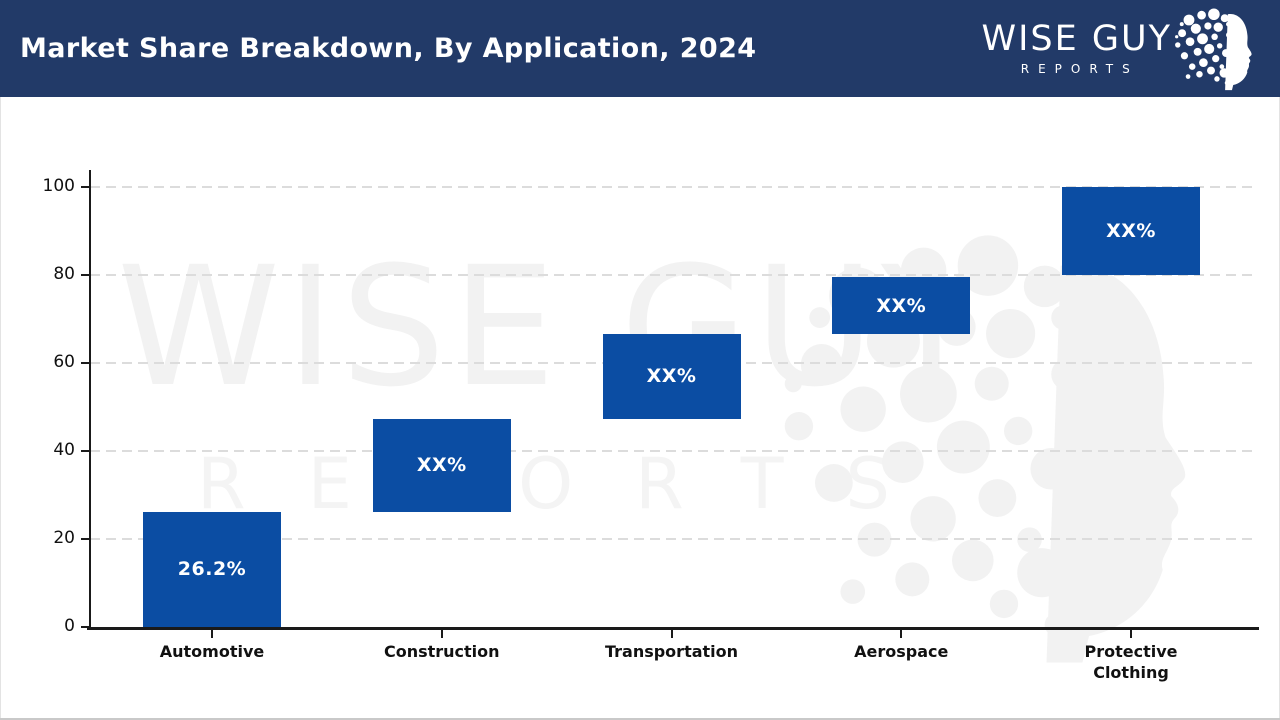 The width and height of the screenshot is (1280, 720). I want to click on bar-transportation: XX%, so click(671, 376).